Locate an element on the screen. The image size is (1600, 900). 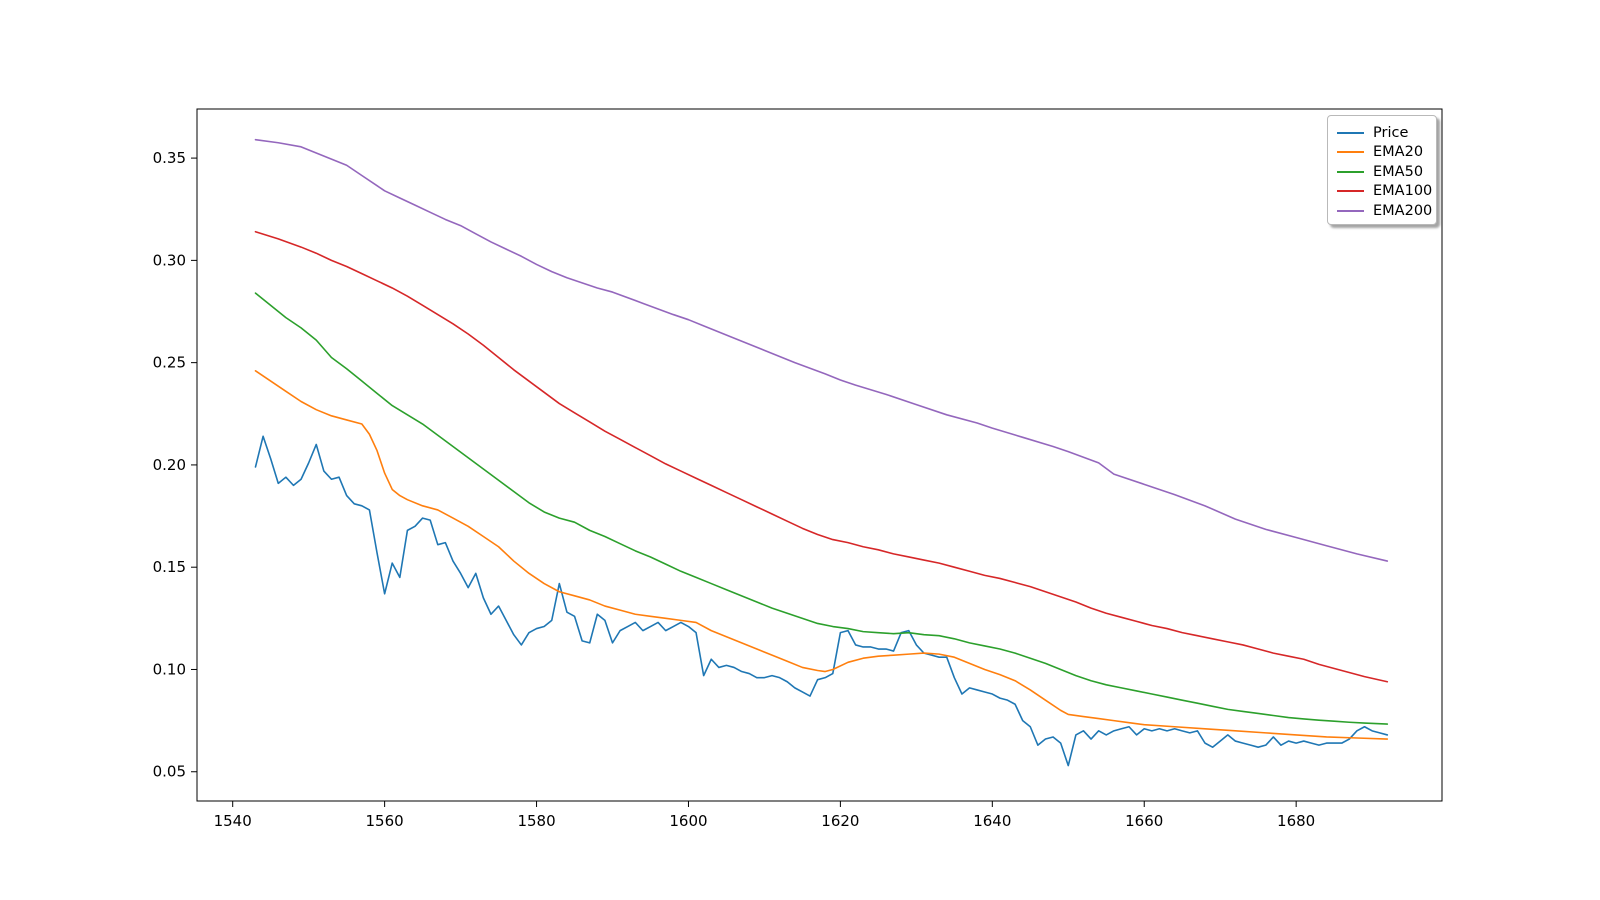
legend-swatch-ema100 is located at coordinates (1350, 191).